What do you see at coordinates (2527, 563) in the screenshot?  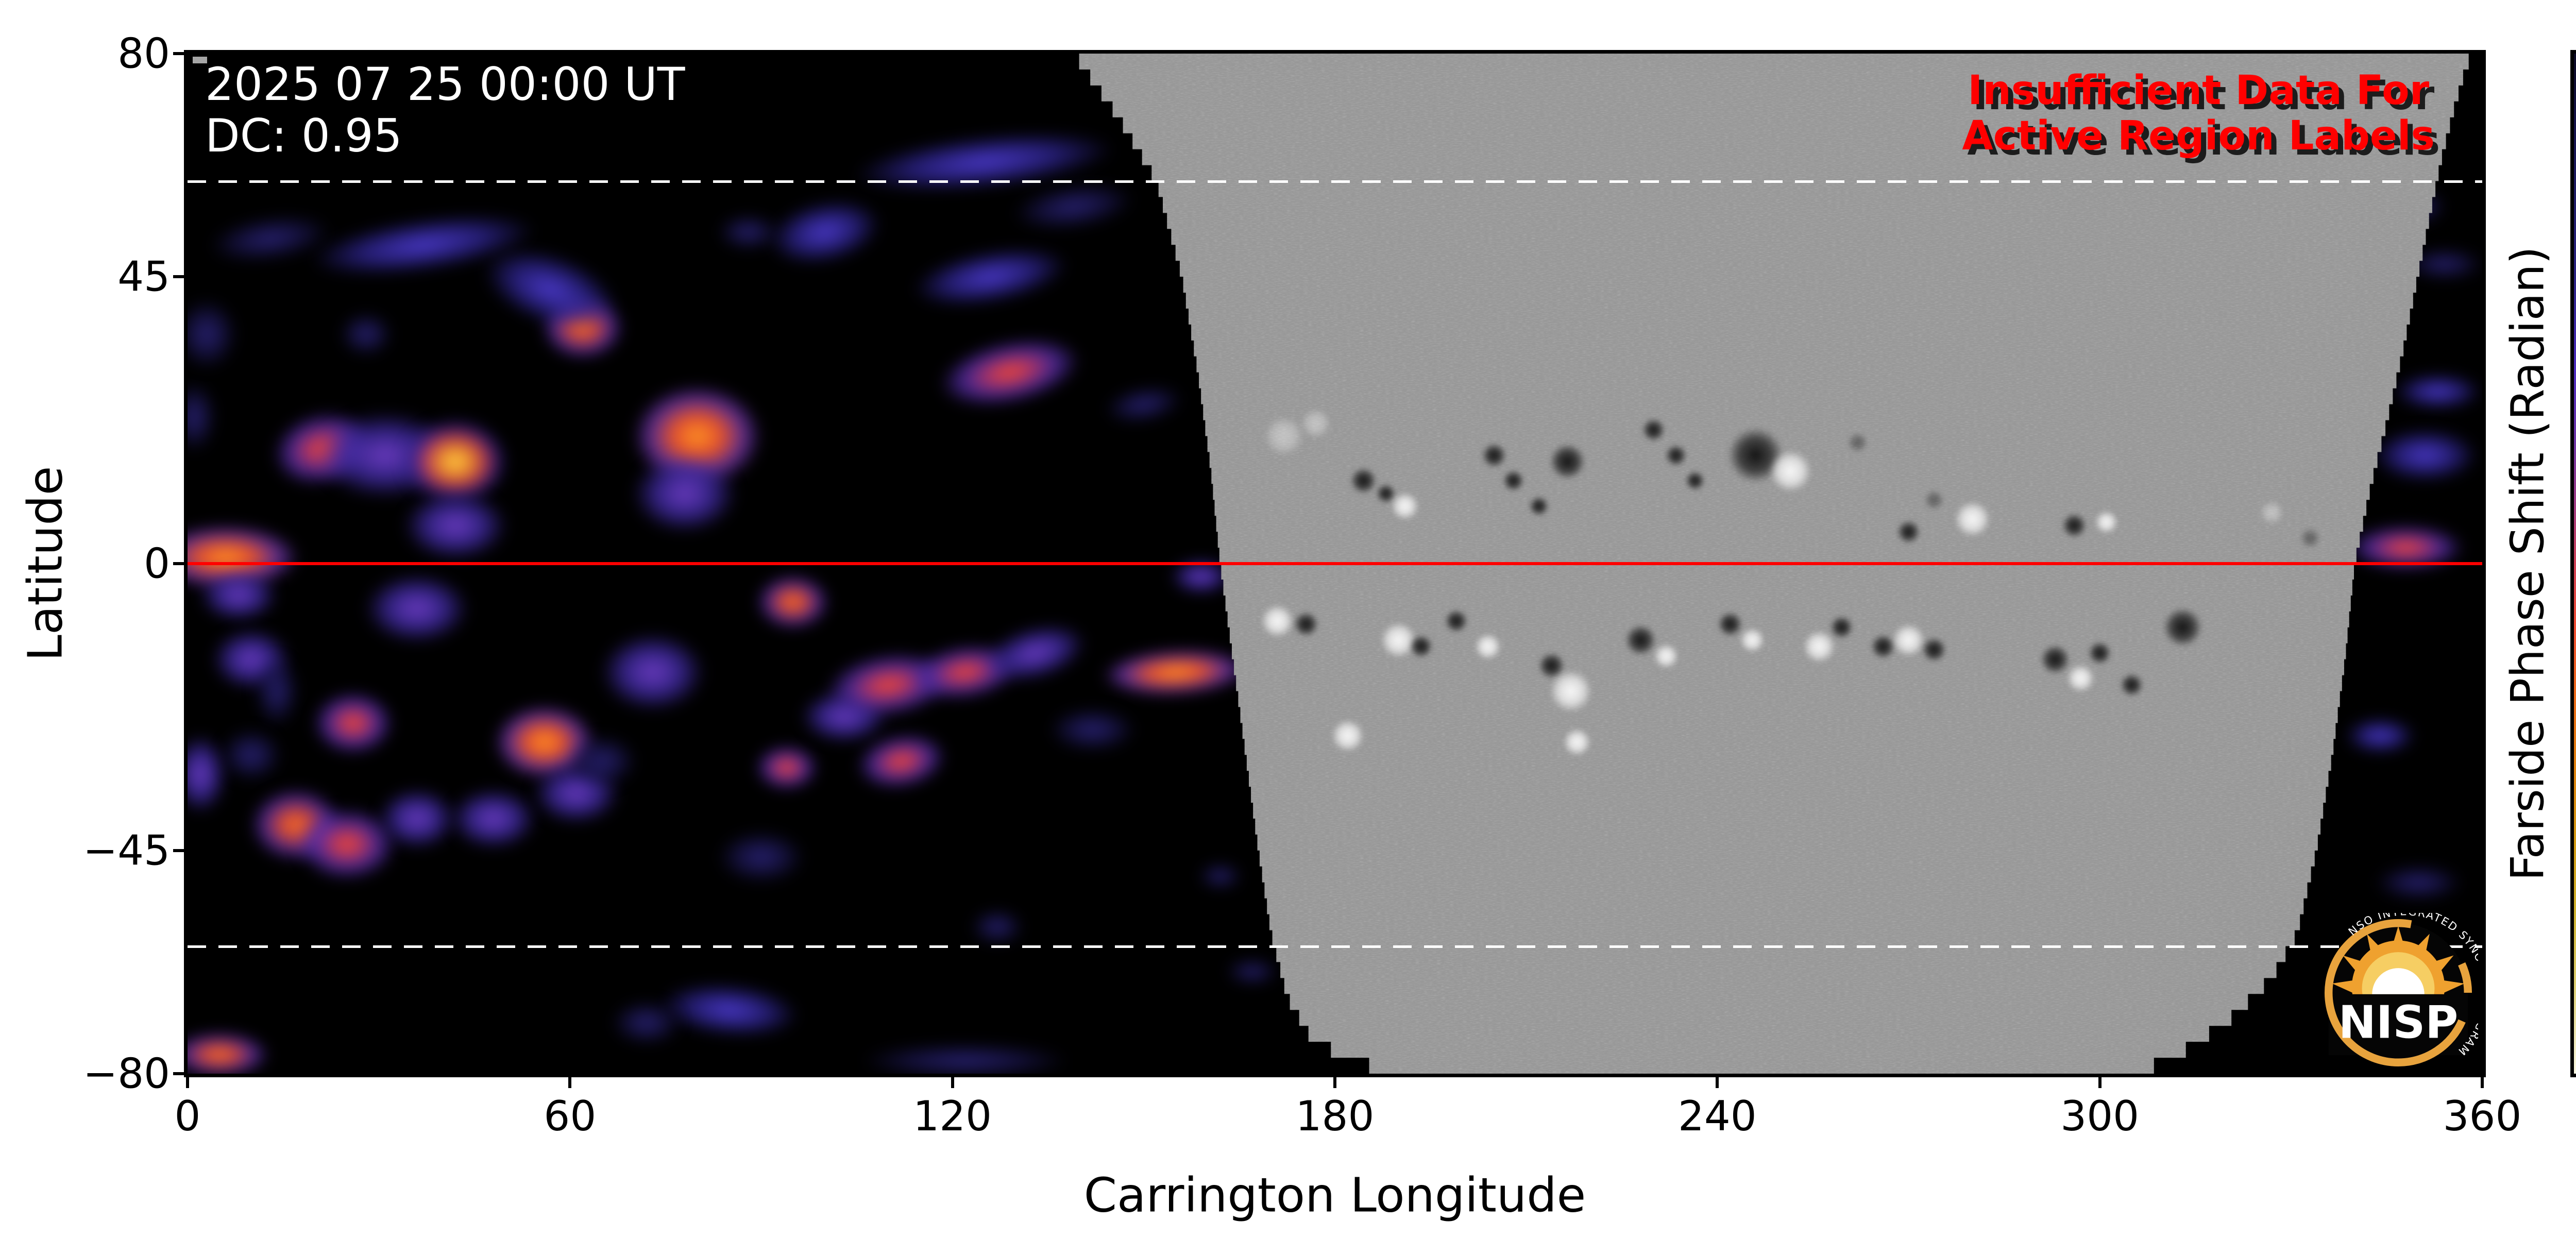 I see `farside-colorbar-title: Farside Phase Shift (Radian)` at bounding box center [2527, 563].